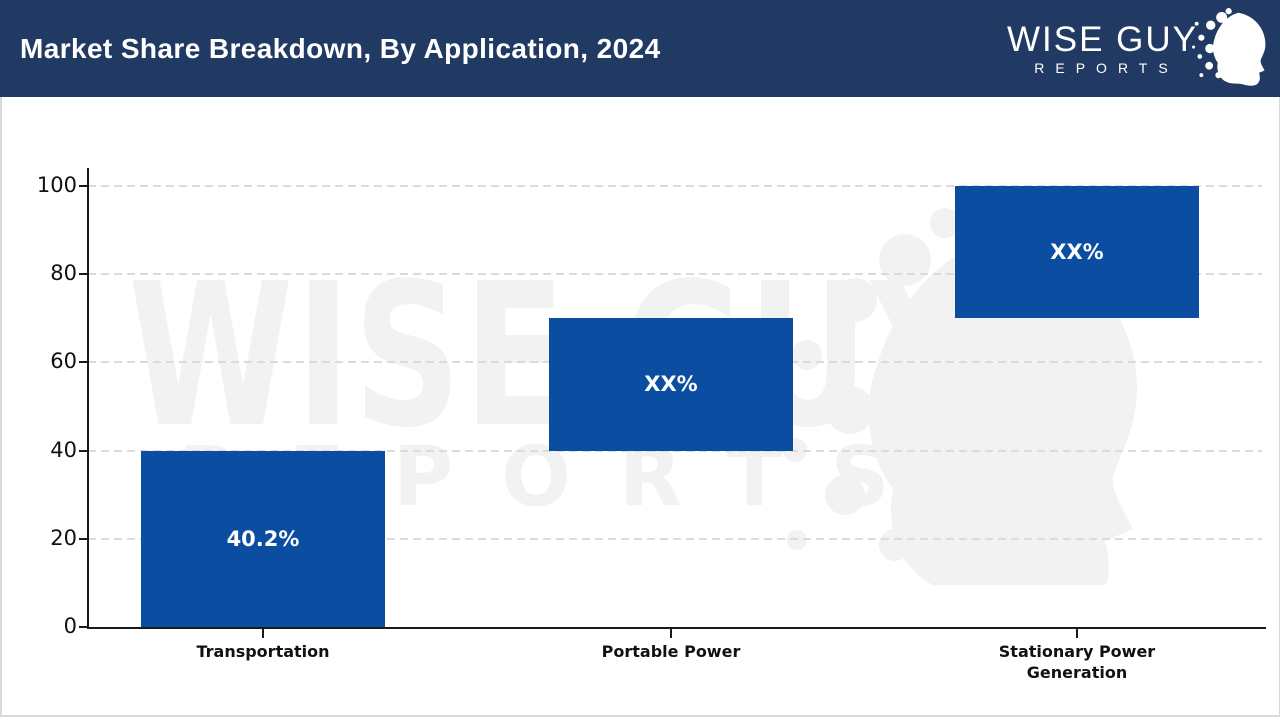 Image resolution: width=1280 pixels, height=720 pixels. I want to click on bar-0: 40.2%, so click(263, 538).